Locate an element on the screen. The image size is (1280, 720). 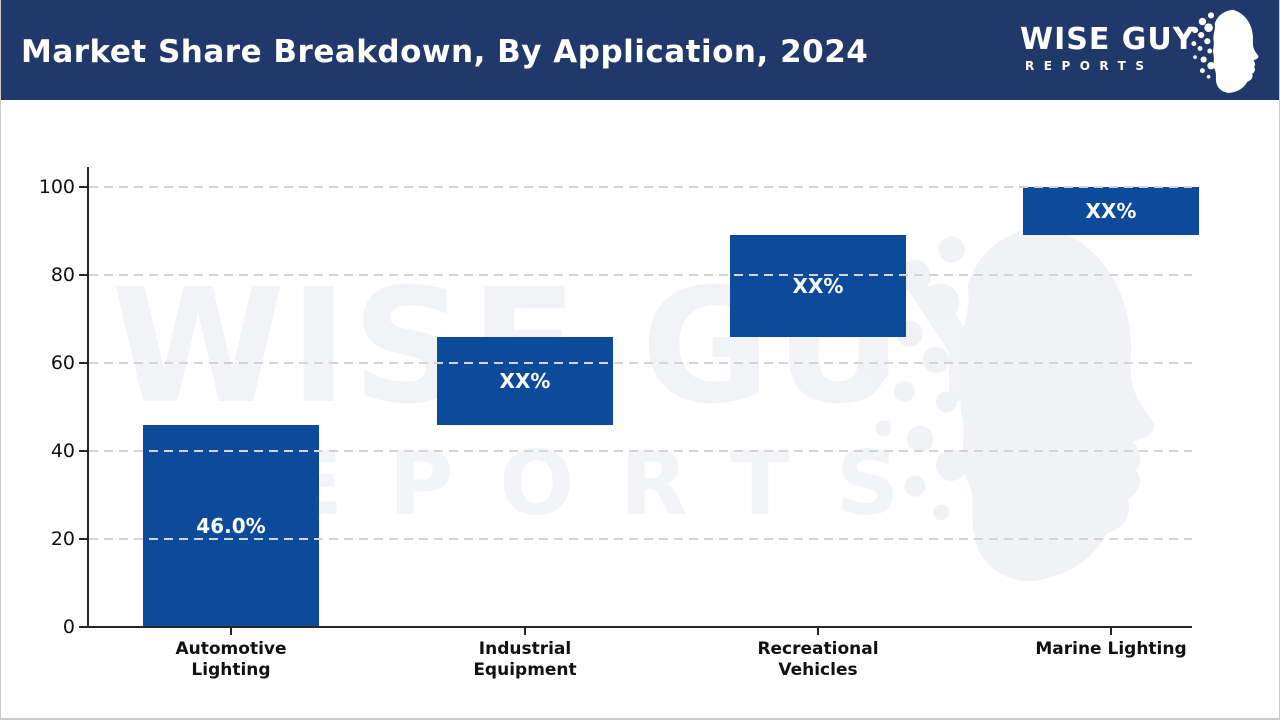
x-axis-line is located at coordinates (639, 627).